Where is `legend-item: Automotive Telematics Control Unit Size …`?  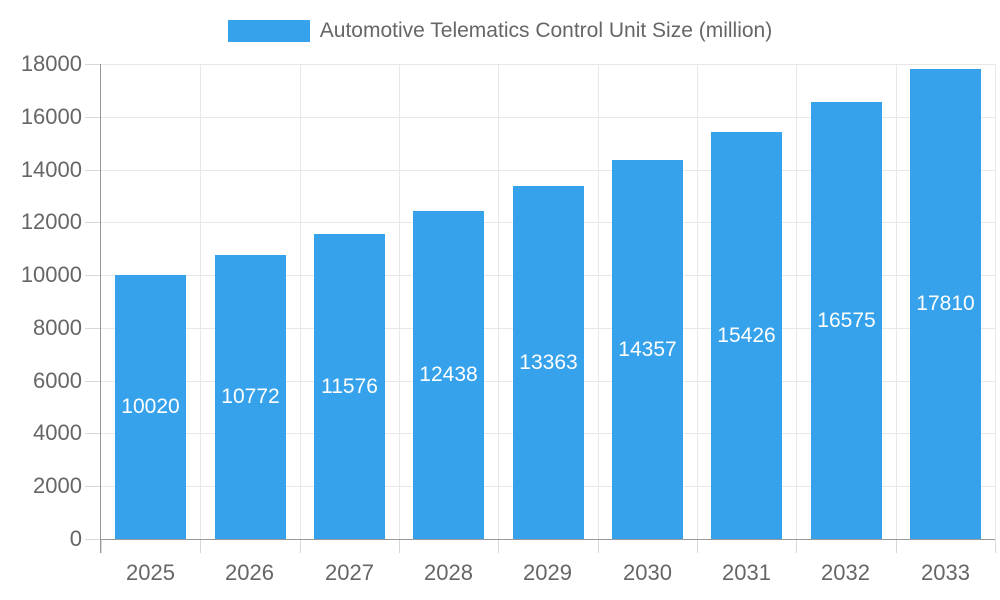 legend-item: Automotive Telematics Control Unit Size … is located at coordinates (500, 31).